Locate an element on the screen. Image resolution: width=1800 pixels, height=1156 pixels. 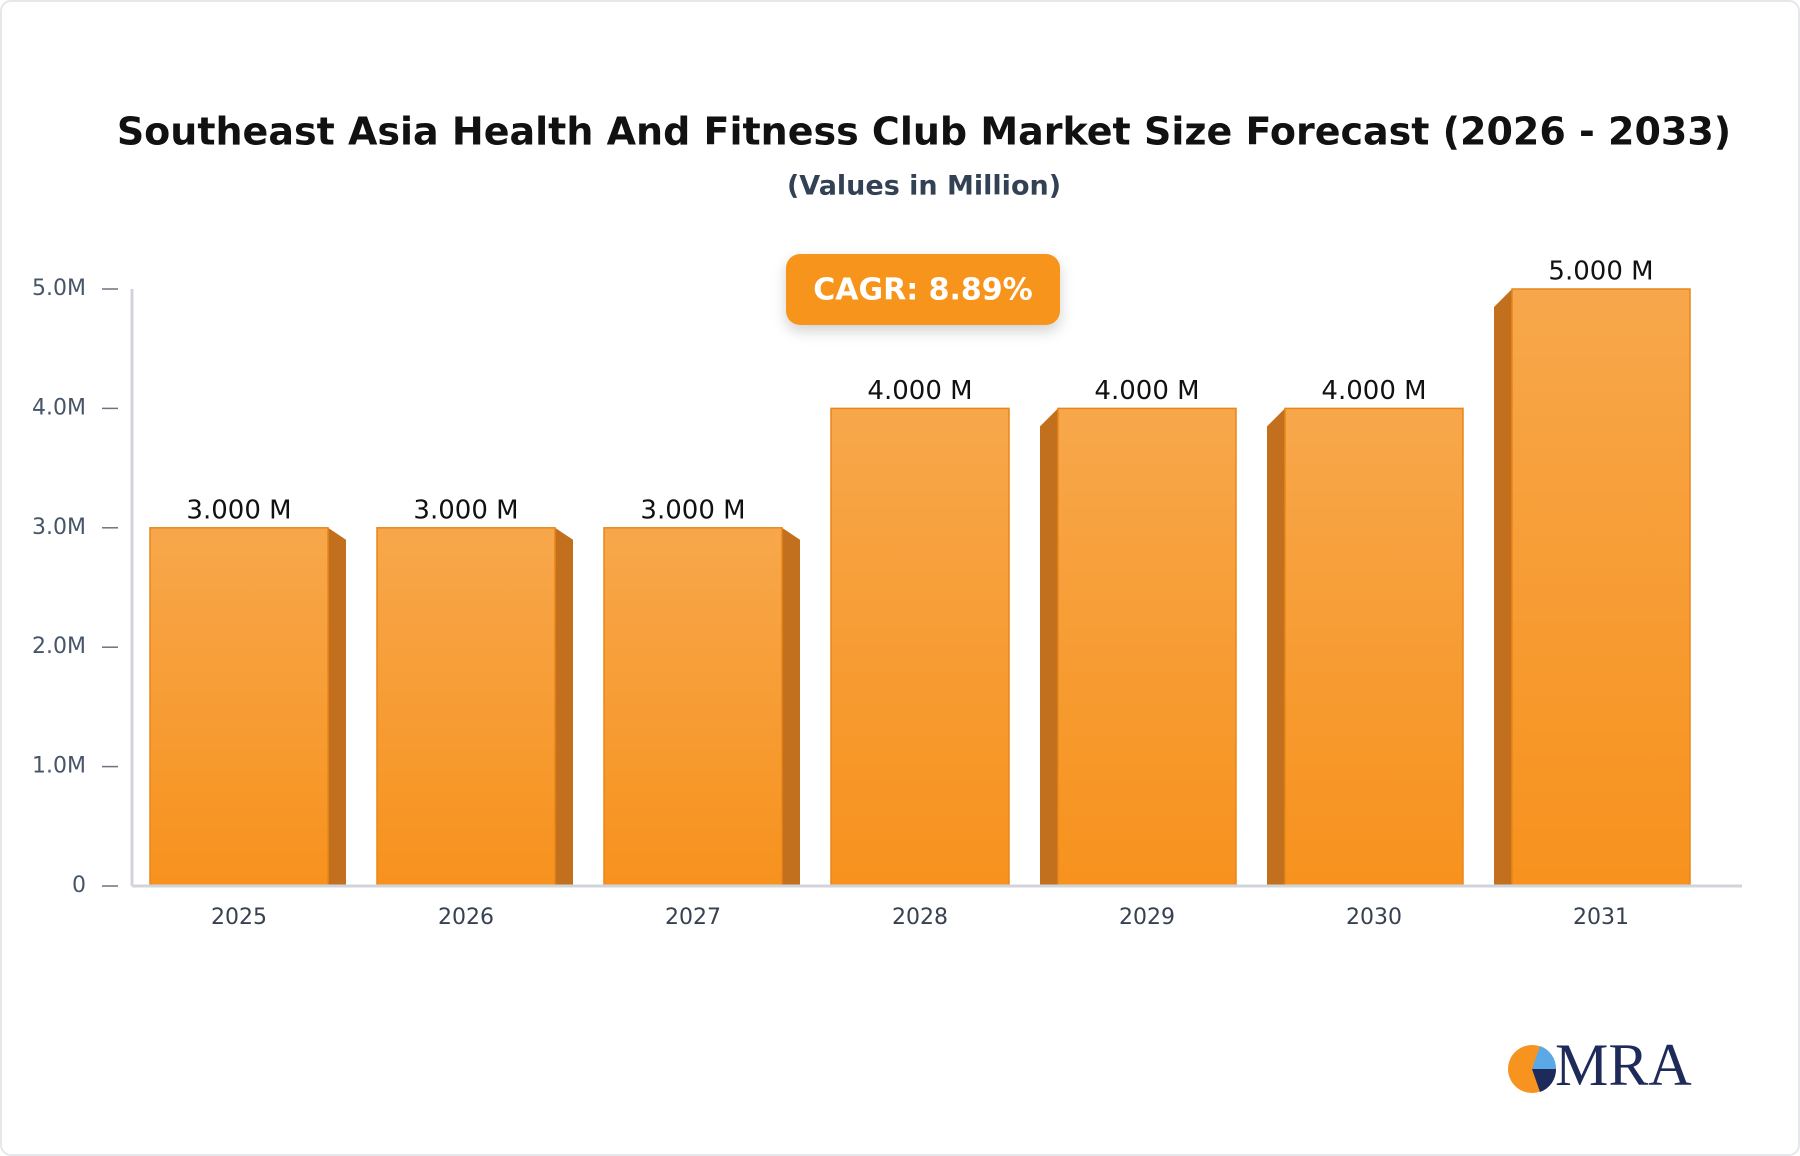
x-tick-label: 2025 is located at coordinates (239, 917).